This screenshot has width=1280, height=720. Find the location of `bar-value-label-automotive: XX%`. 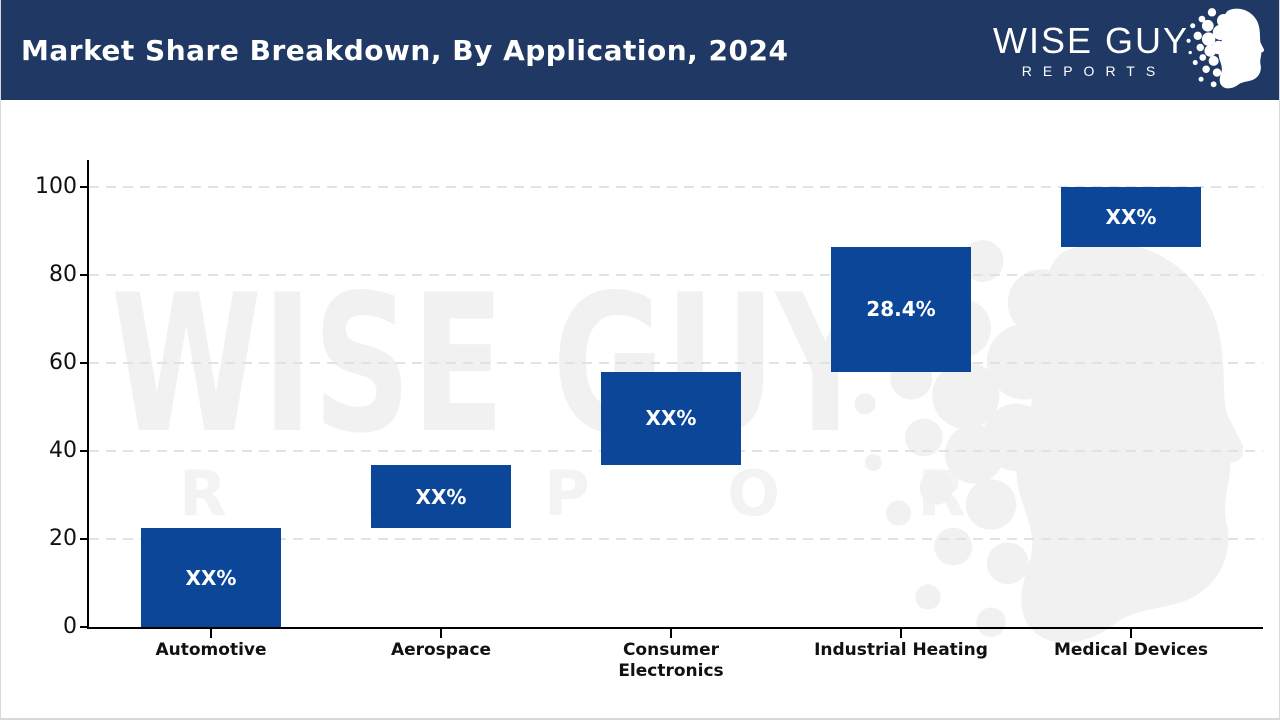

bar-value-label-automotive: XX% is located at coordinates (211, 577).